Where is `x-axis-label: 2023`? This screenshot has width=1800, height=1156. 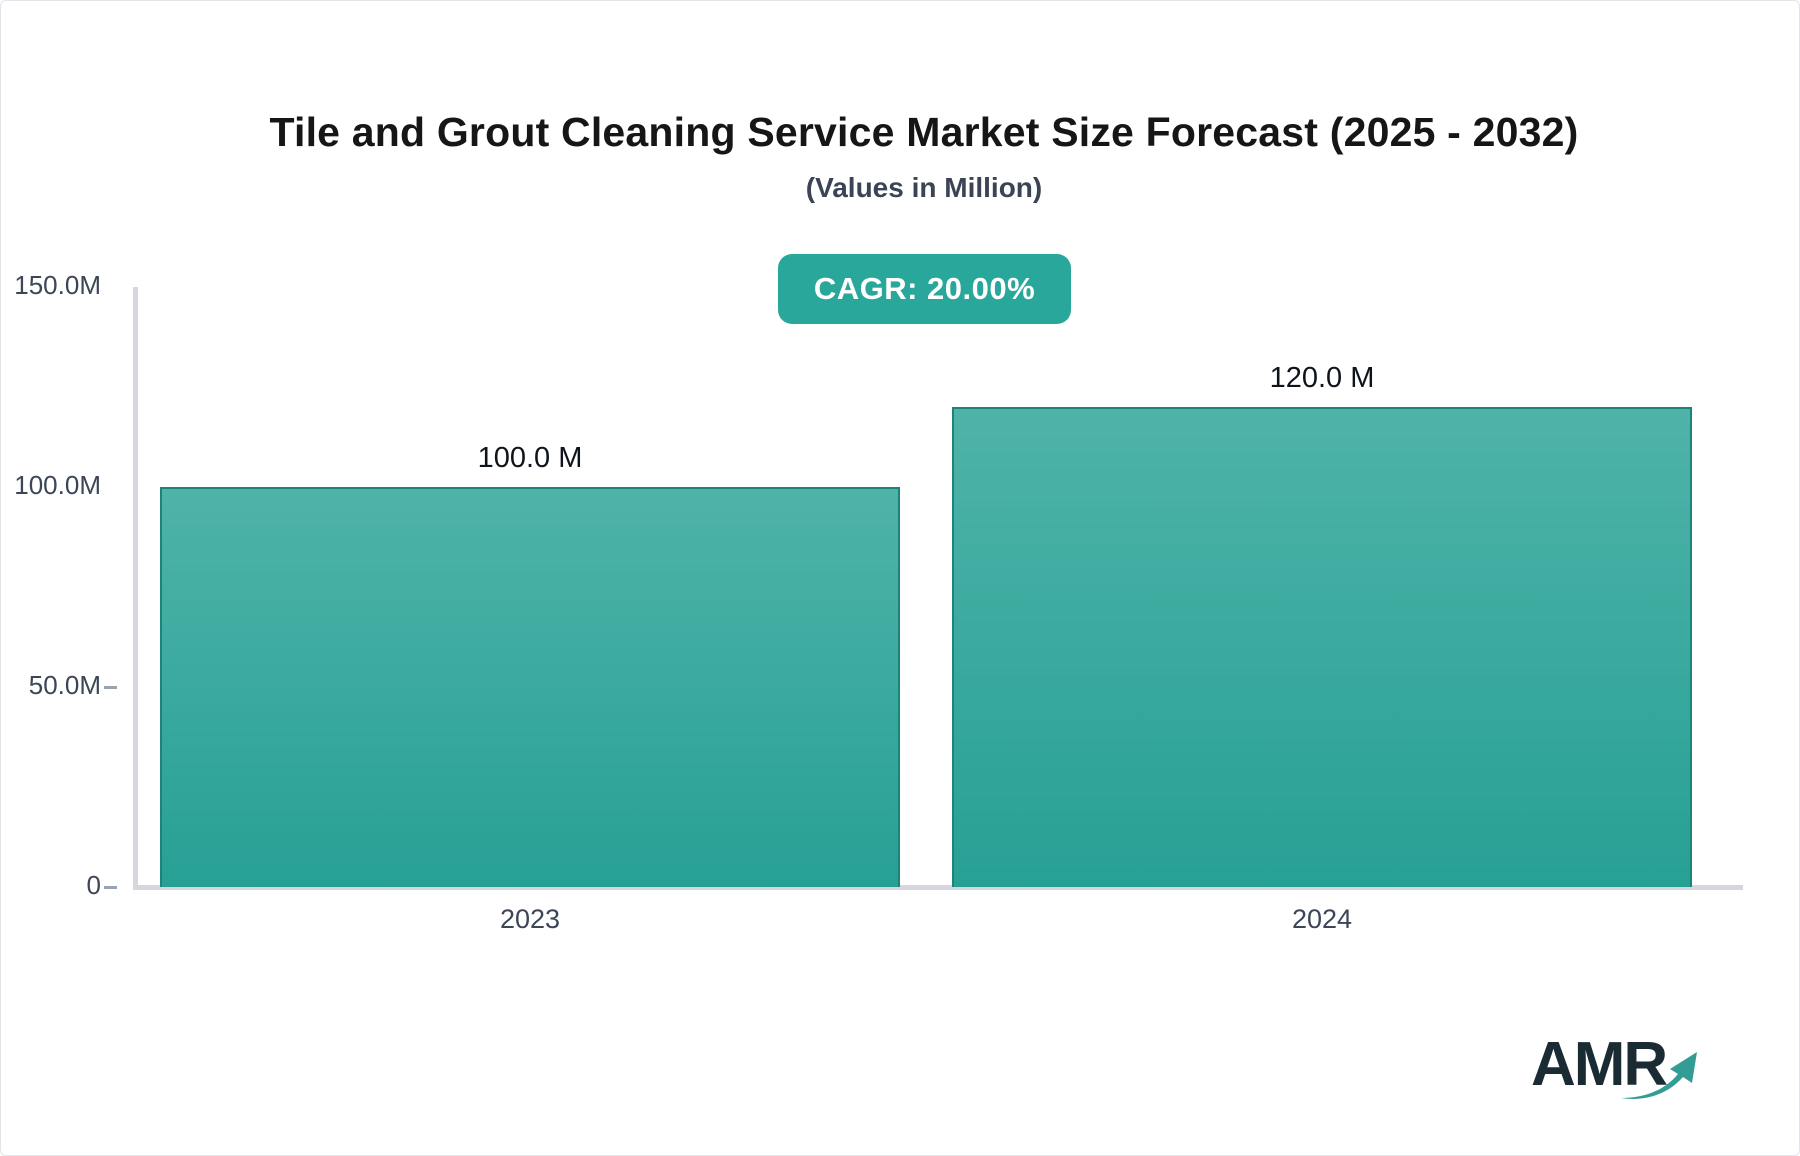
x-axis-label: 2023 is located at coordinates (530, 919).